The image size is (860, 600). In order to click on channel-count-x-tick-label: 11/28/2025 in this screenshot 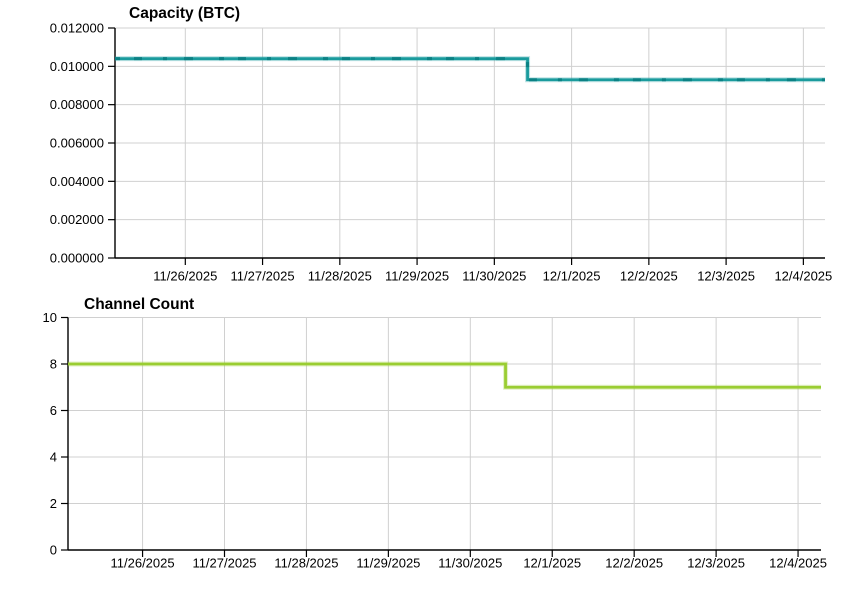, I will do `click(306, 563)`.